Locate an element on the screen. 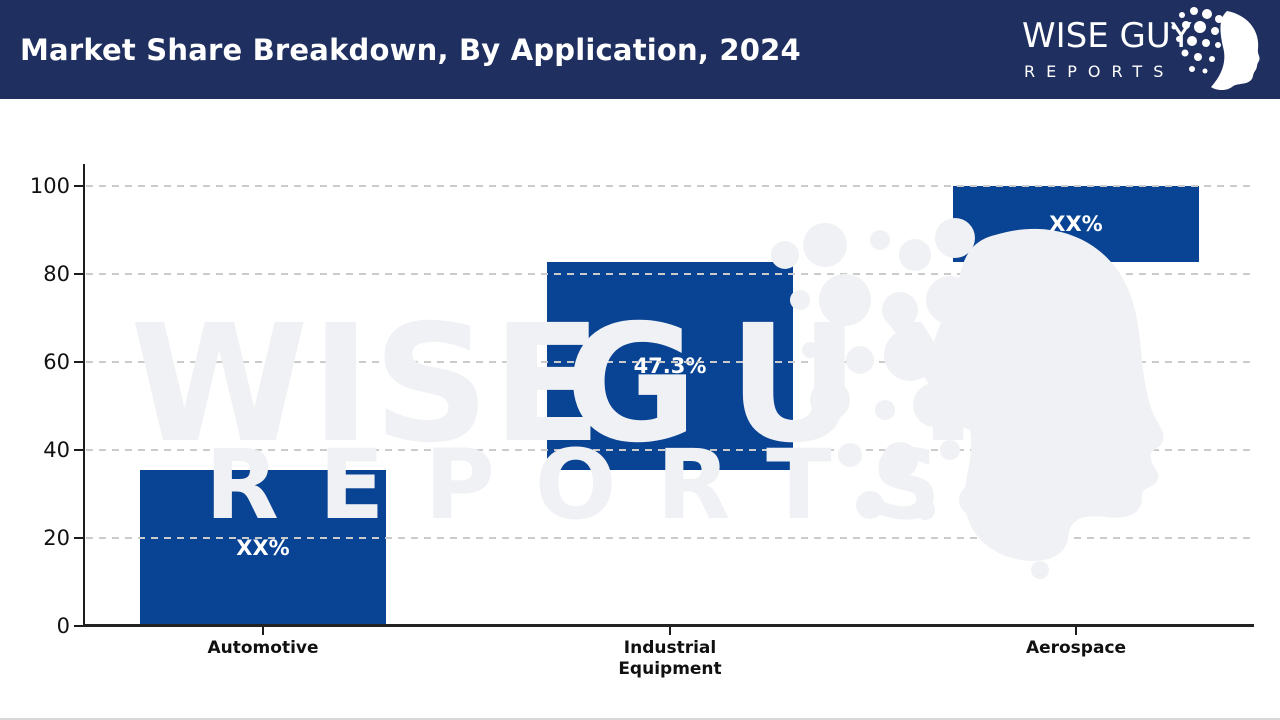  y-axis-tick-label: 20 is located at coordinates (56, 538).